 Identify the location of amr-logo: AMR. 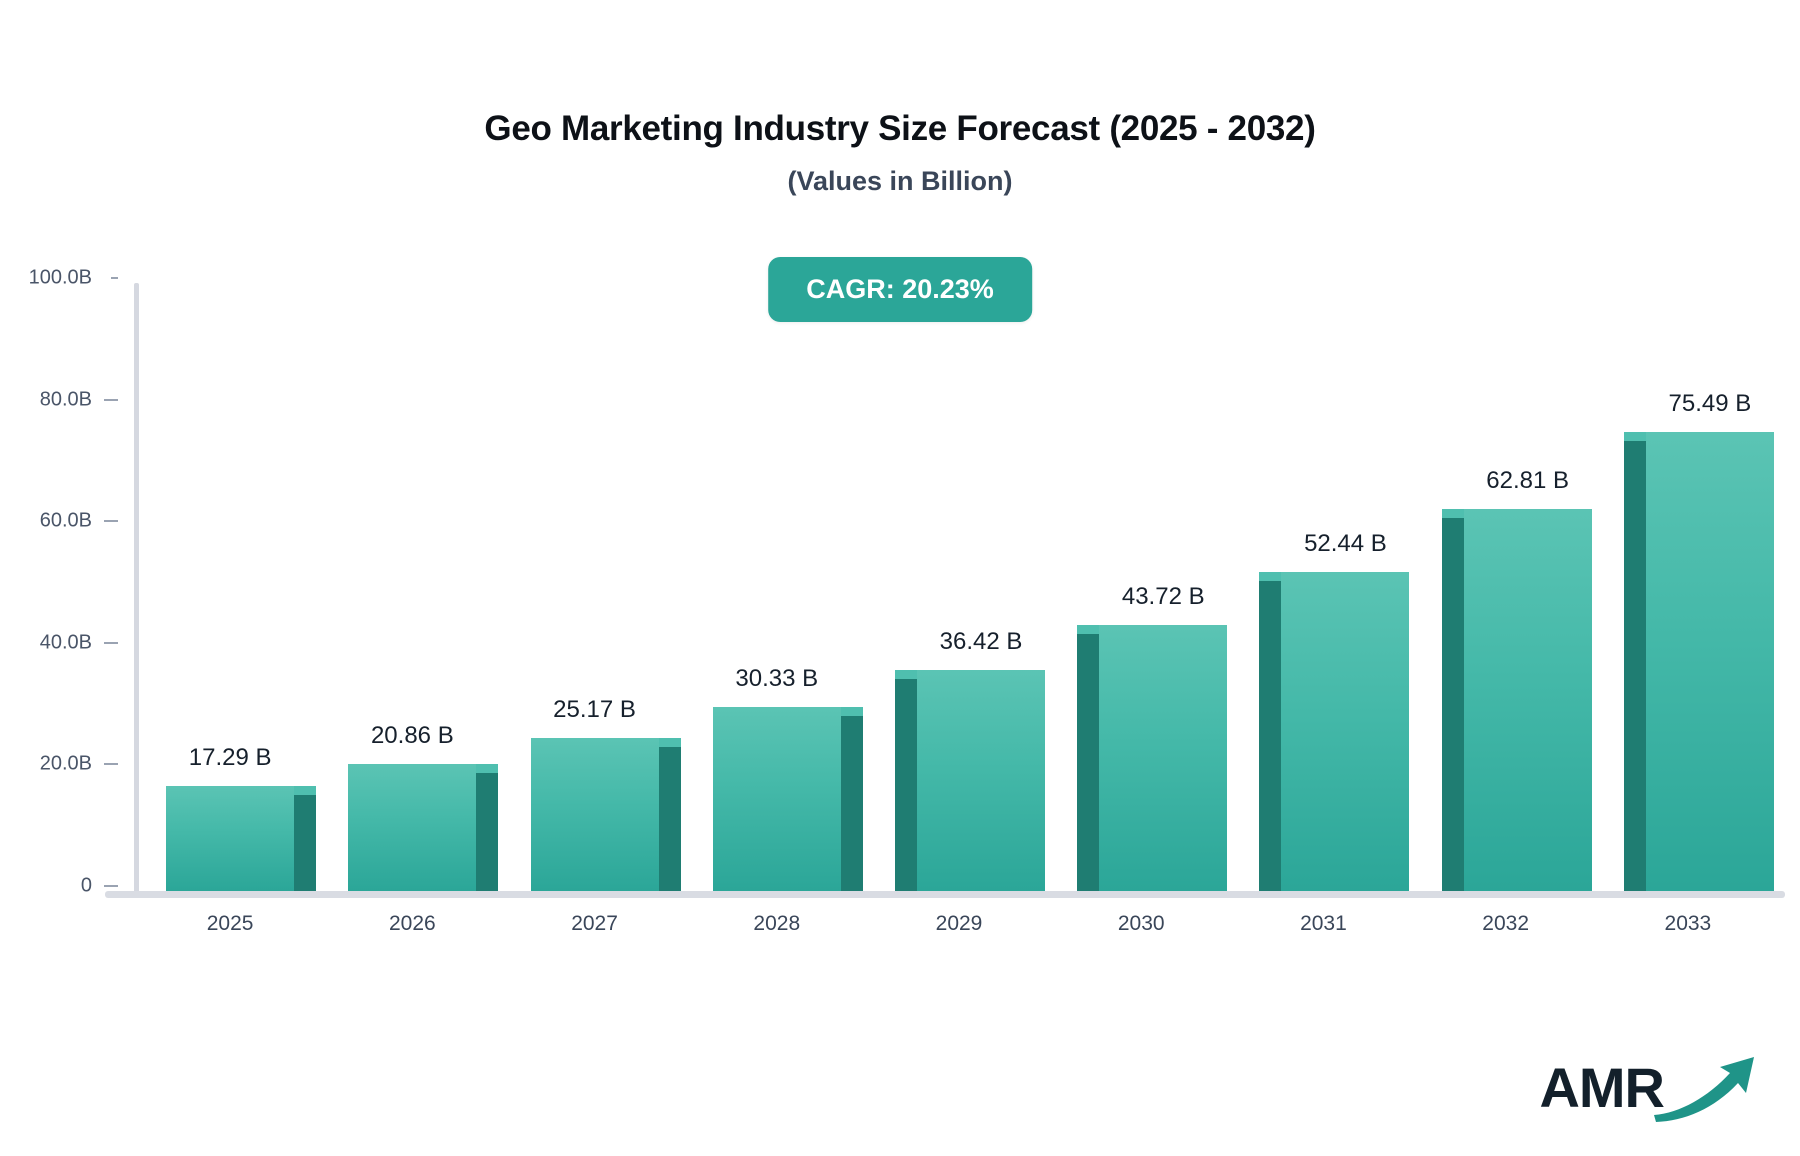
(1650, 1087).